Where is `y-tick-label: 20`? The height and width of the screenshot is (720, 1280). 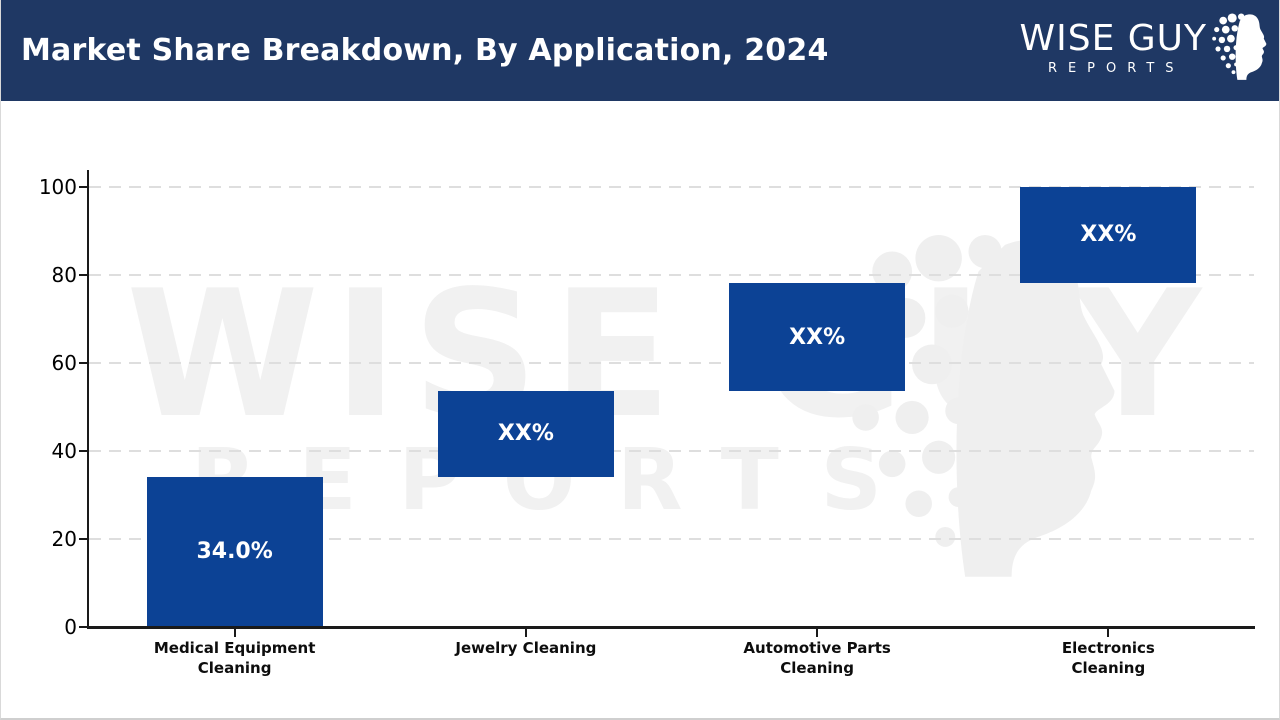
y-tick-label: 20 is located at coordinates (64, 538).